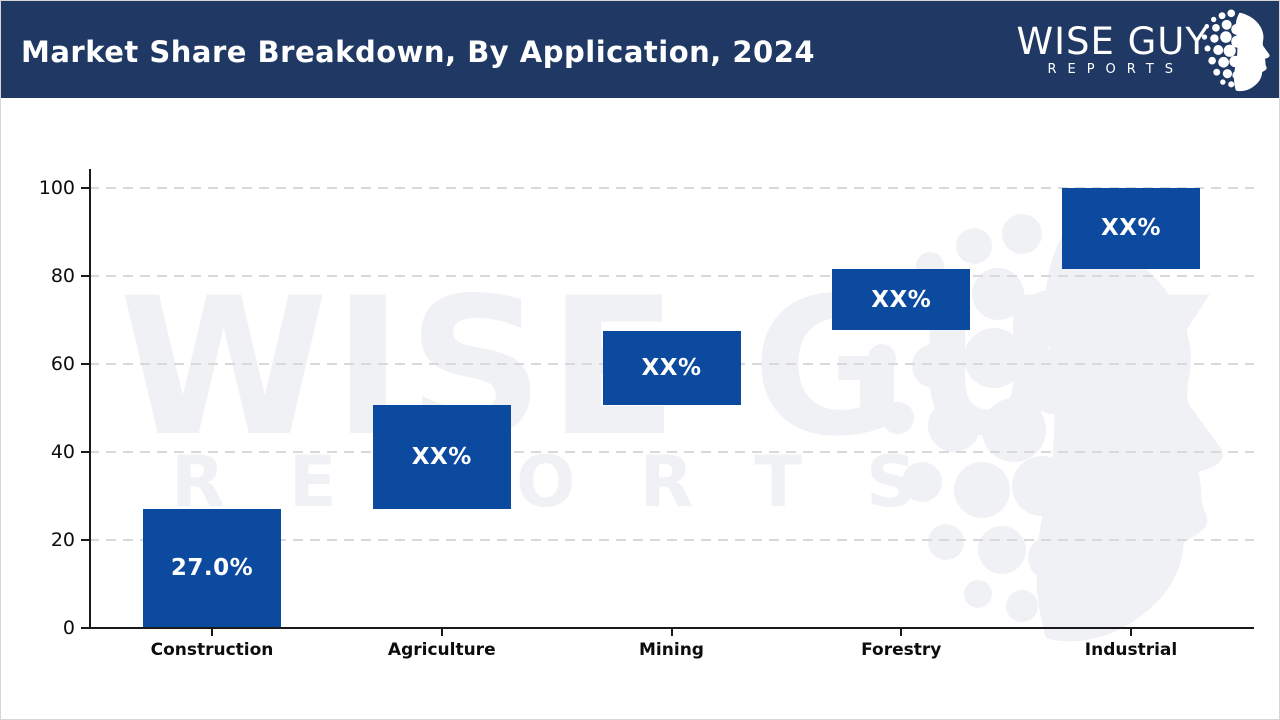  I want to click on y-tick-label: 40, so click(62, 451).